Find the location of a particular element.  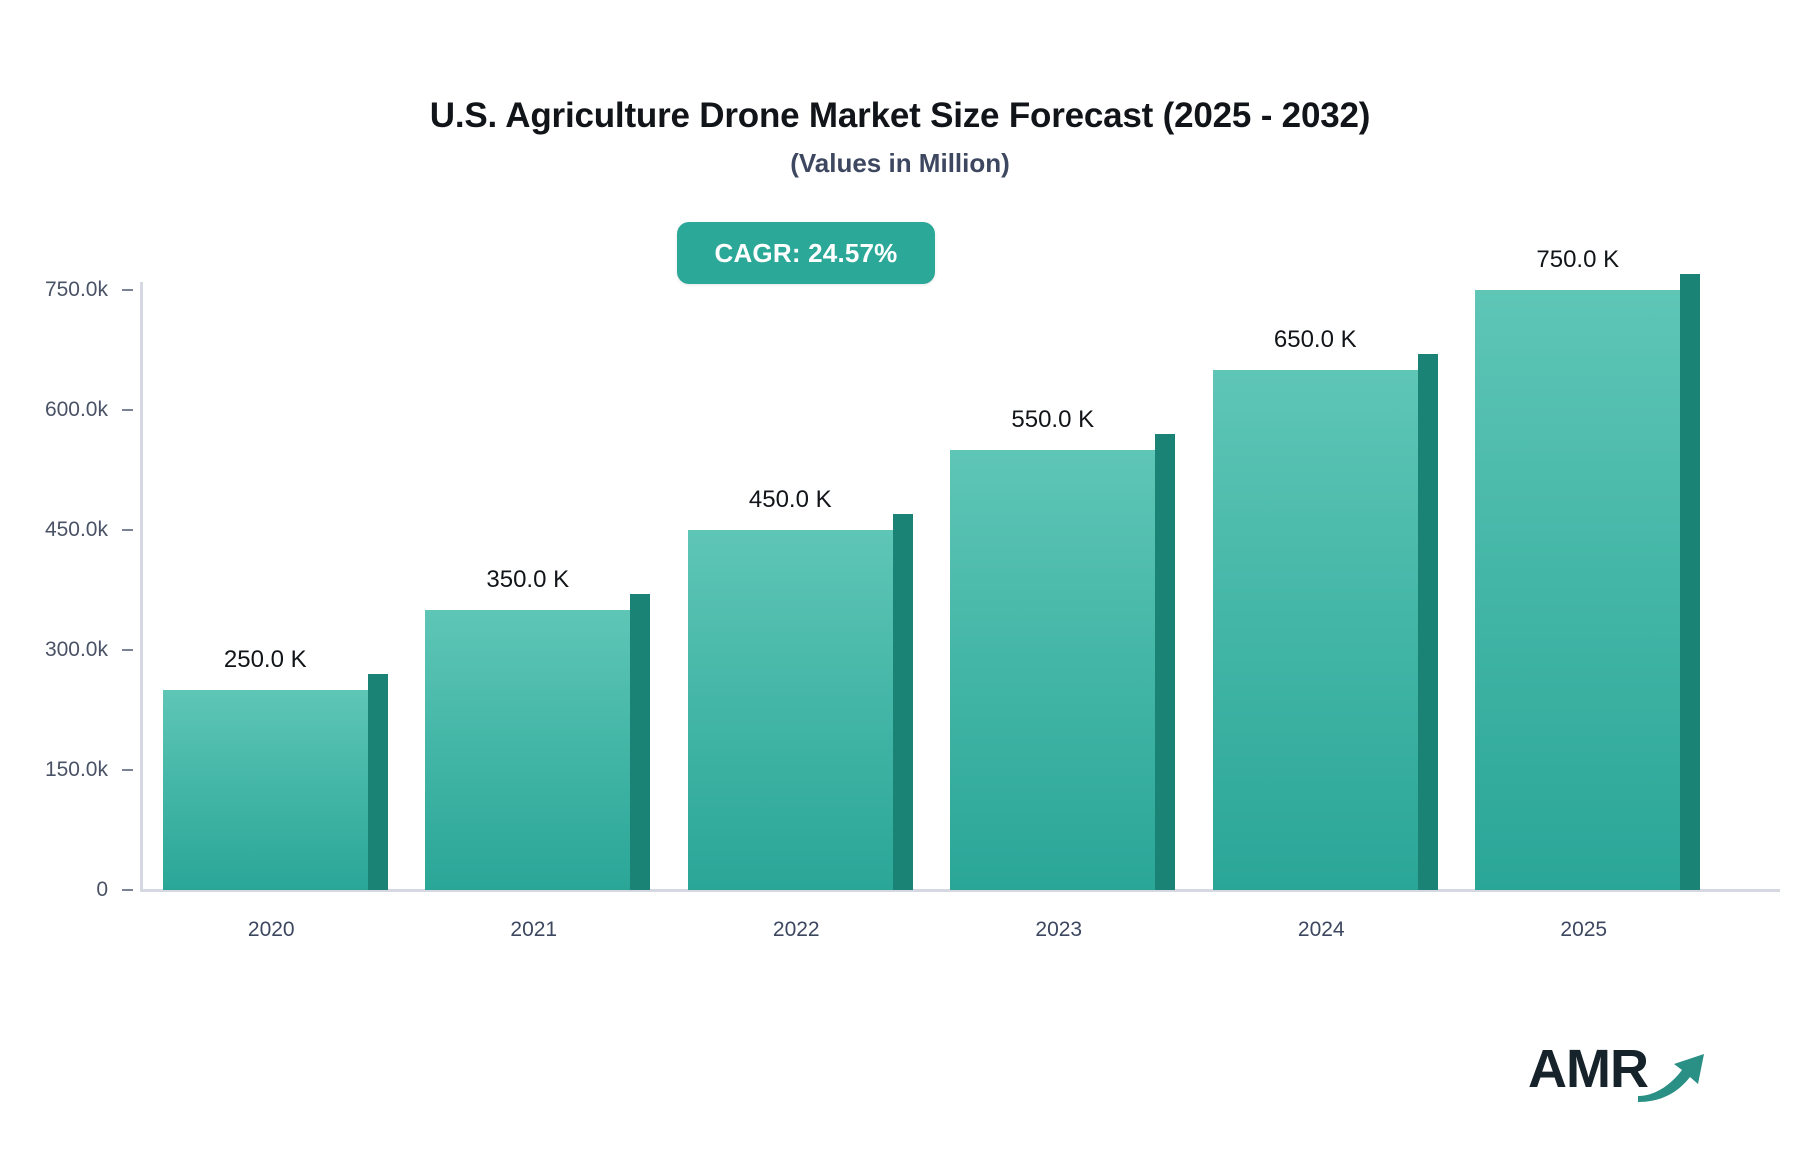

y-axis-tick-label: 0 is located at coordinates (102, 889).